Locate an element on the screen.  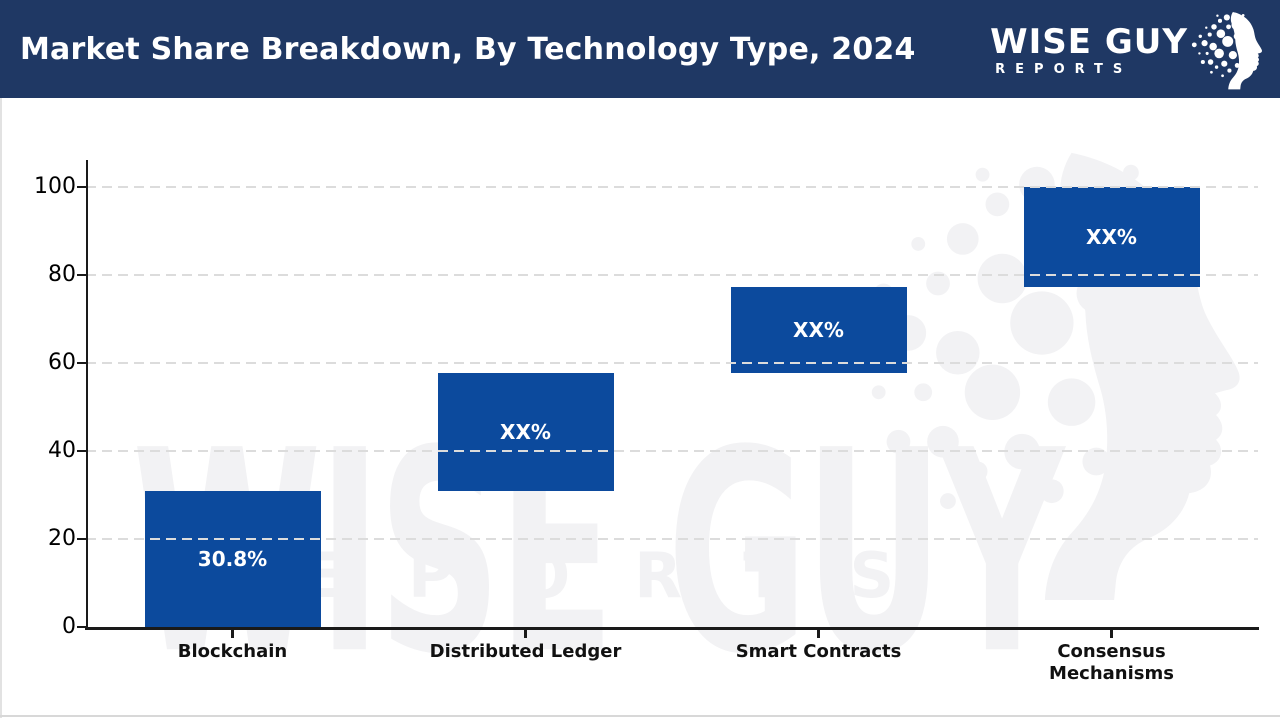
bar-smart-contracts is located at coordinates (818, 330).